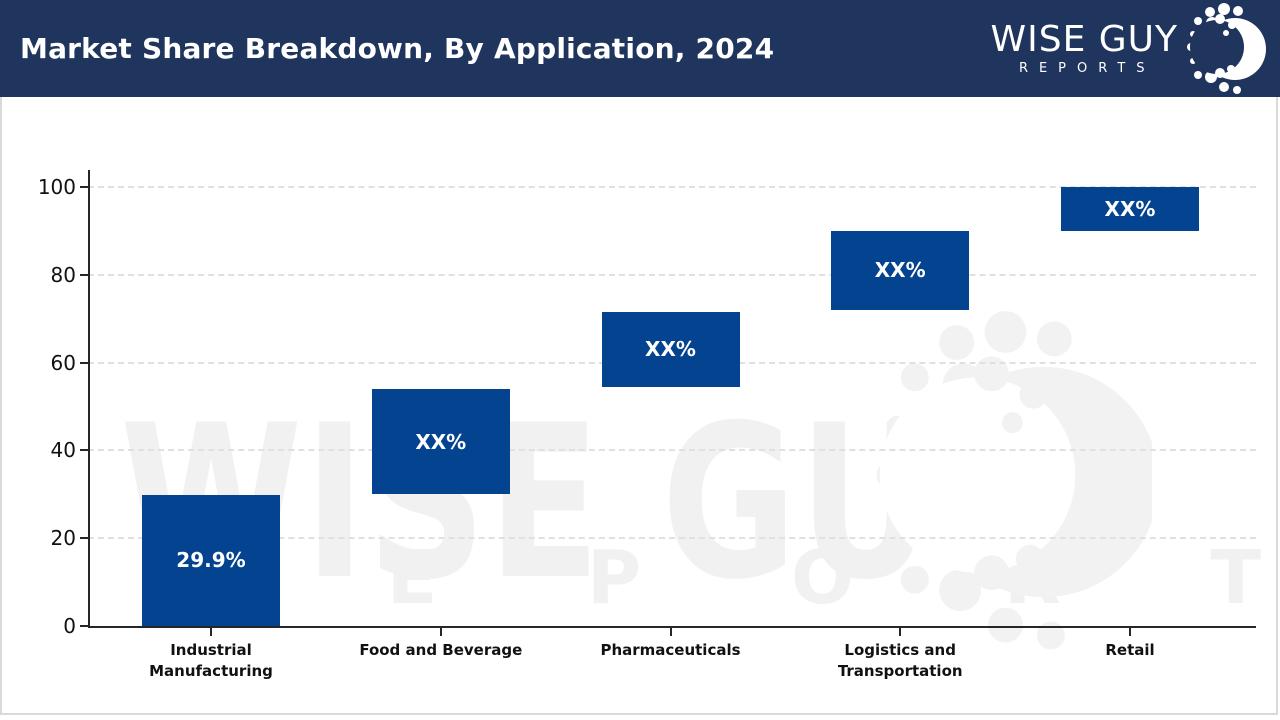  Describe the element at coordinates (672, 627) in the screenshot. I see `x-axis` at that location.